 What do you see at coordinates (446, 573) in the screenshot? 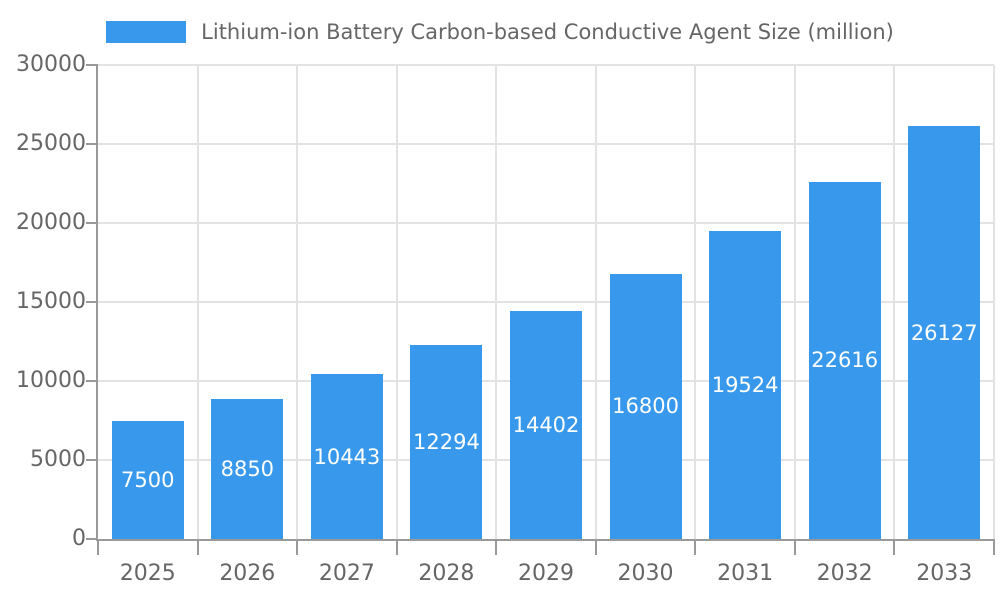
I see `x-tick-label: 2028` at bounding box center [446, 573].